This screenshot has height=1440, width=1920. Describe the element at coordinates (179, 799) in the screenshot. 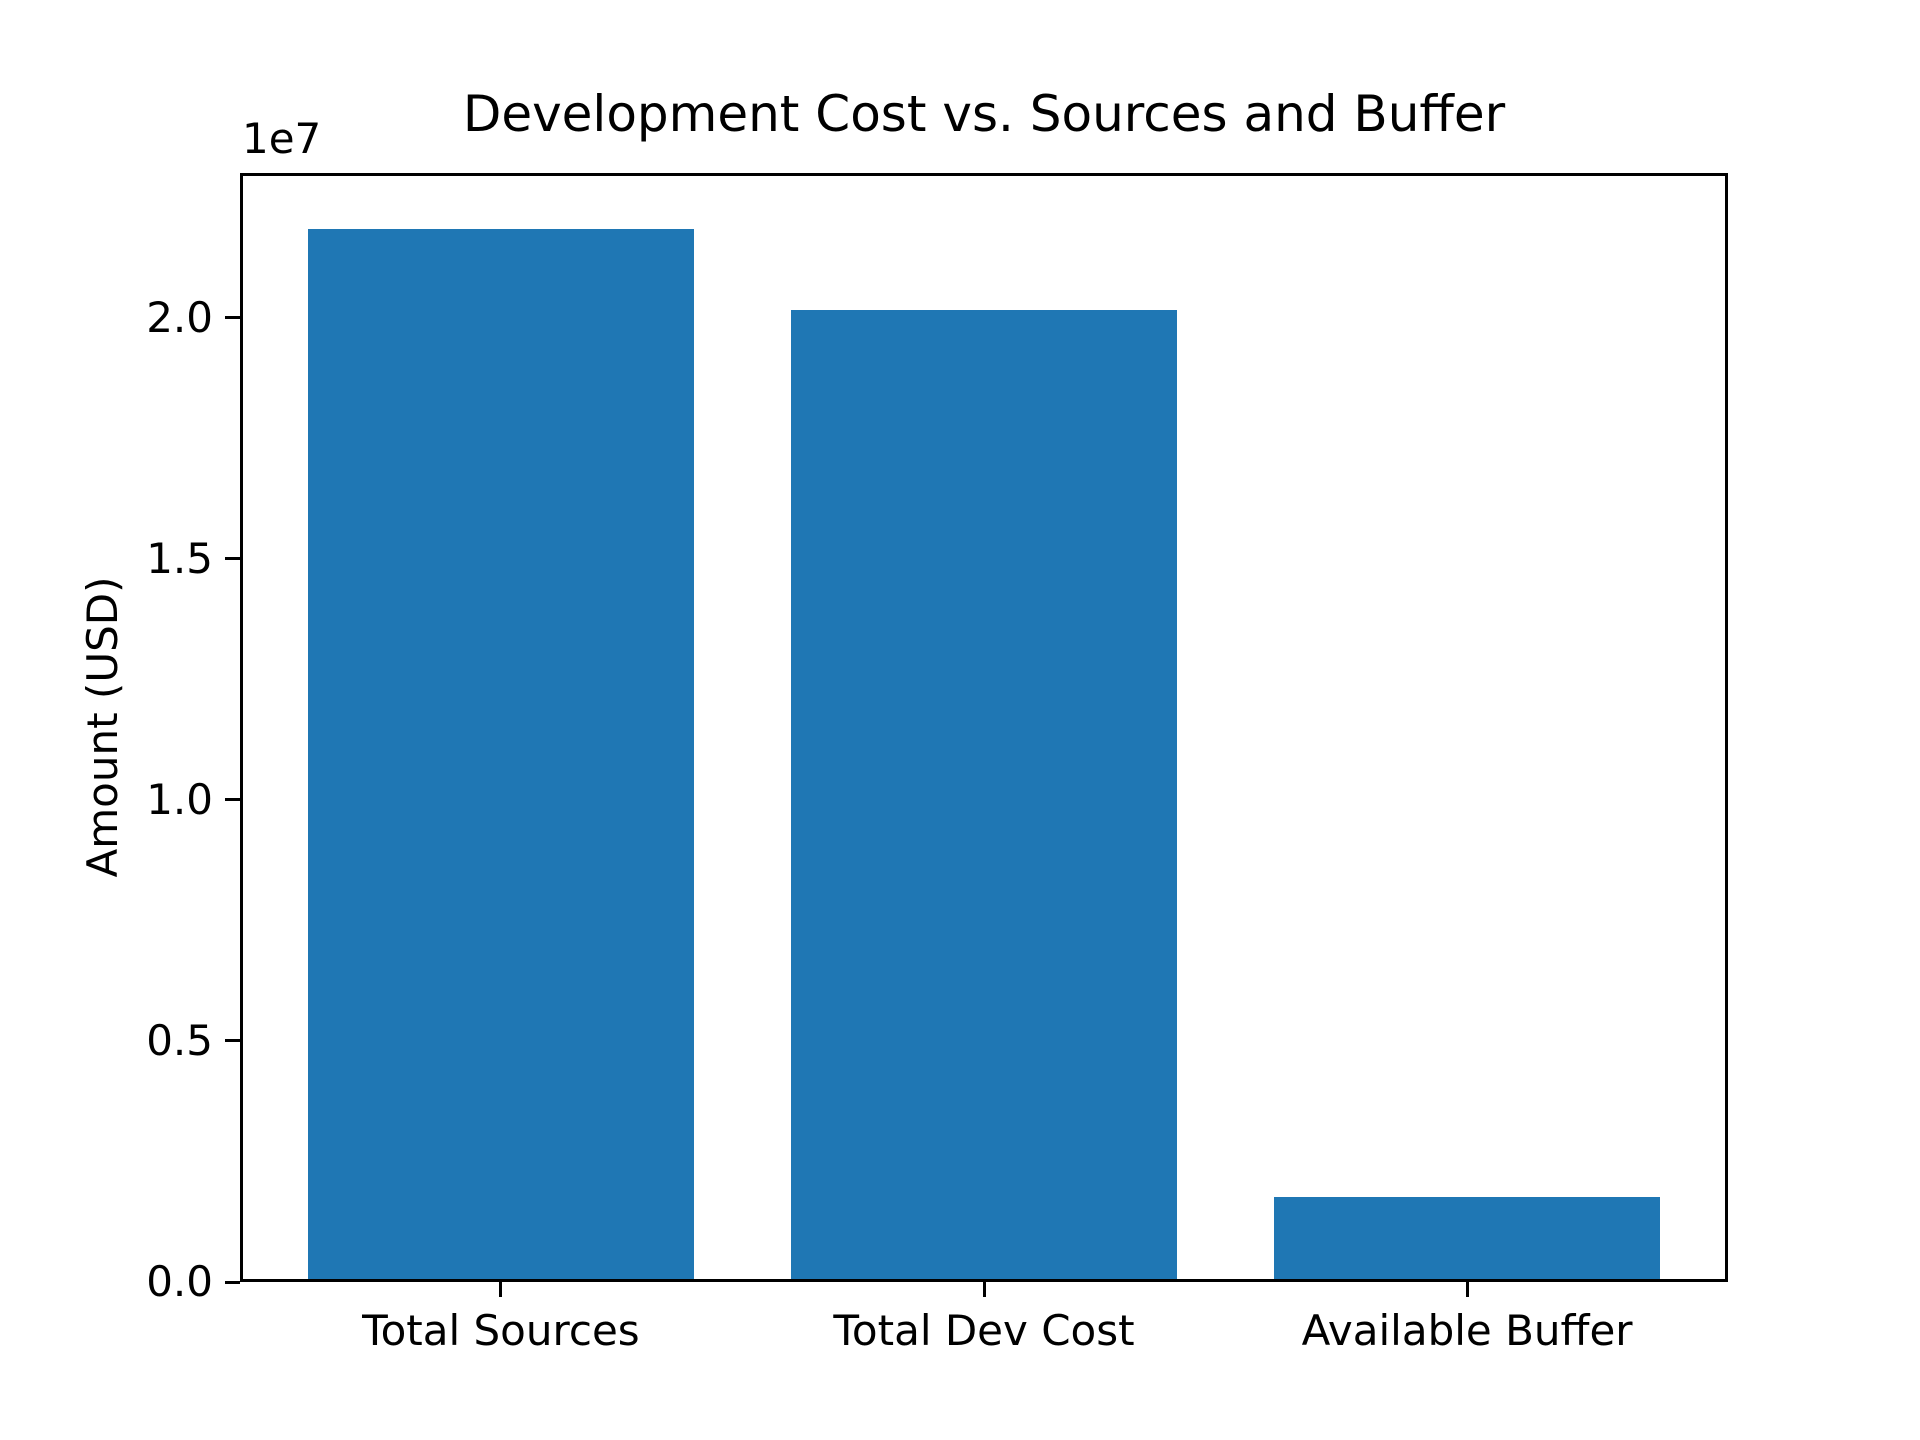

I see `y-tick-label: 1.0` at that location.